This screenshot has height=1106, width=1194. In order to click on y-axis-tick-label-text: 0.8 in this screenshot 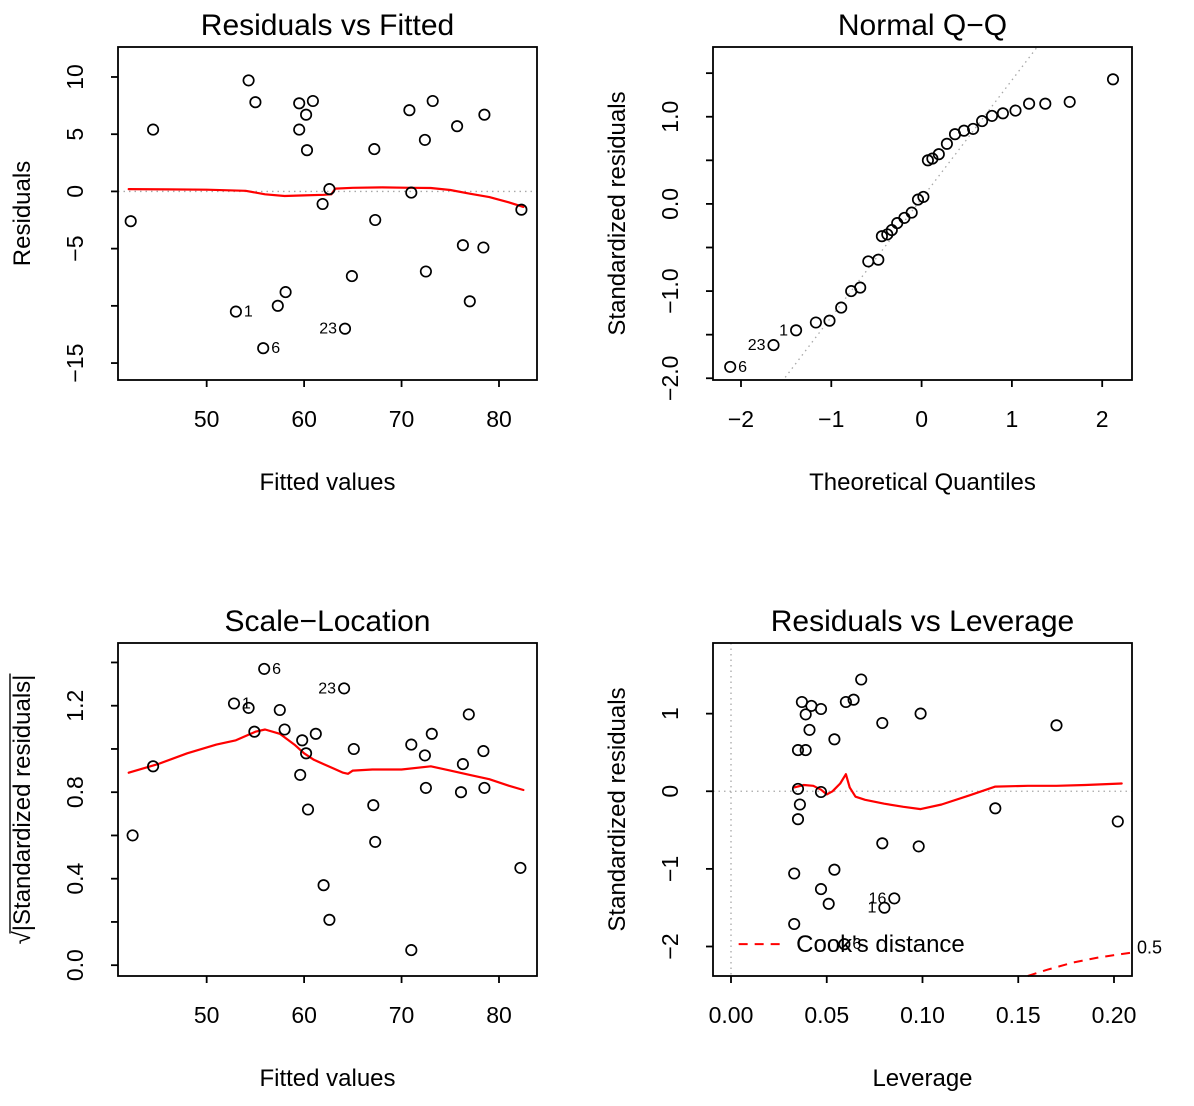, I will do `click(75, 792)`.